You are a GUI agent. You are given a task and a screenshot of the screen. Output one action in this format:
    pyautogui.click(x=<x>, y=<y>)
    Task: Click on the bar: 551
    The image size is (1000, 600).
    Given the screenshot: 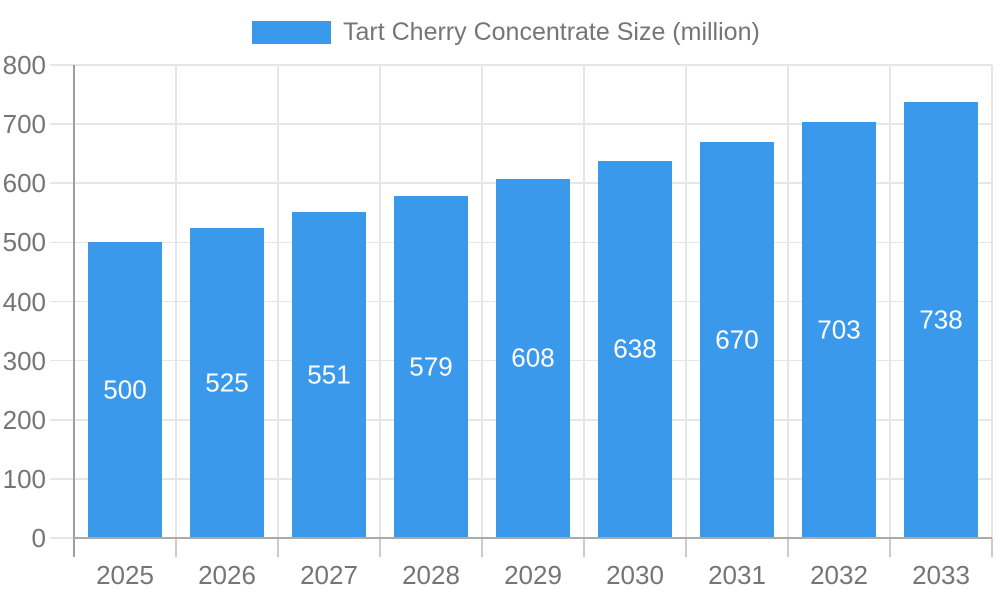 What is the action you would take?
    pyautogui.click(x=329, y=375)
    